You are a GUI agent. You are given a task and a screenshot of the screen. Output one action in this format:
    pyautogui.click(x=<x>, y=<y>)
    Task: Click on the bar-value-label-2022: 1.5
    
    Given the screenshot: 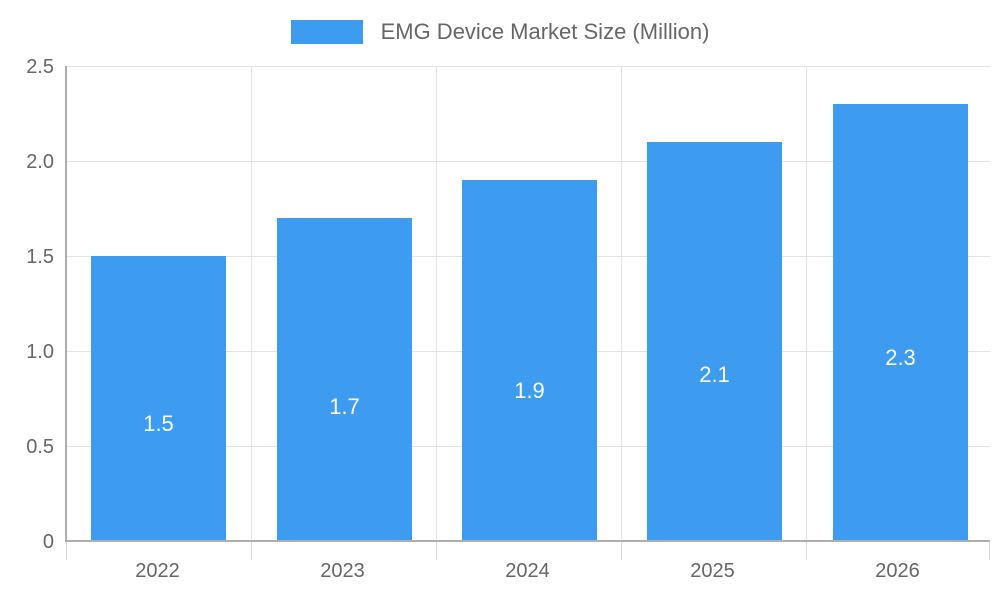 What is the action you would take?
    pyautogui.click(x=158, y=423)
    